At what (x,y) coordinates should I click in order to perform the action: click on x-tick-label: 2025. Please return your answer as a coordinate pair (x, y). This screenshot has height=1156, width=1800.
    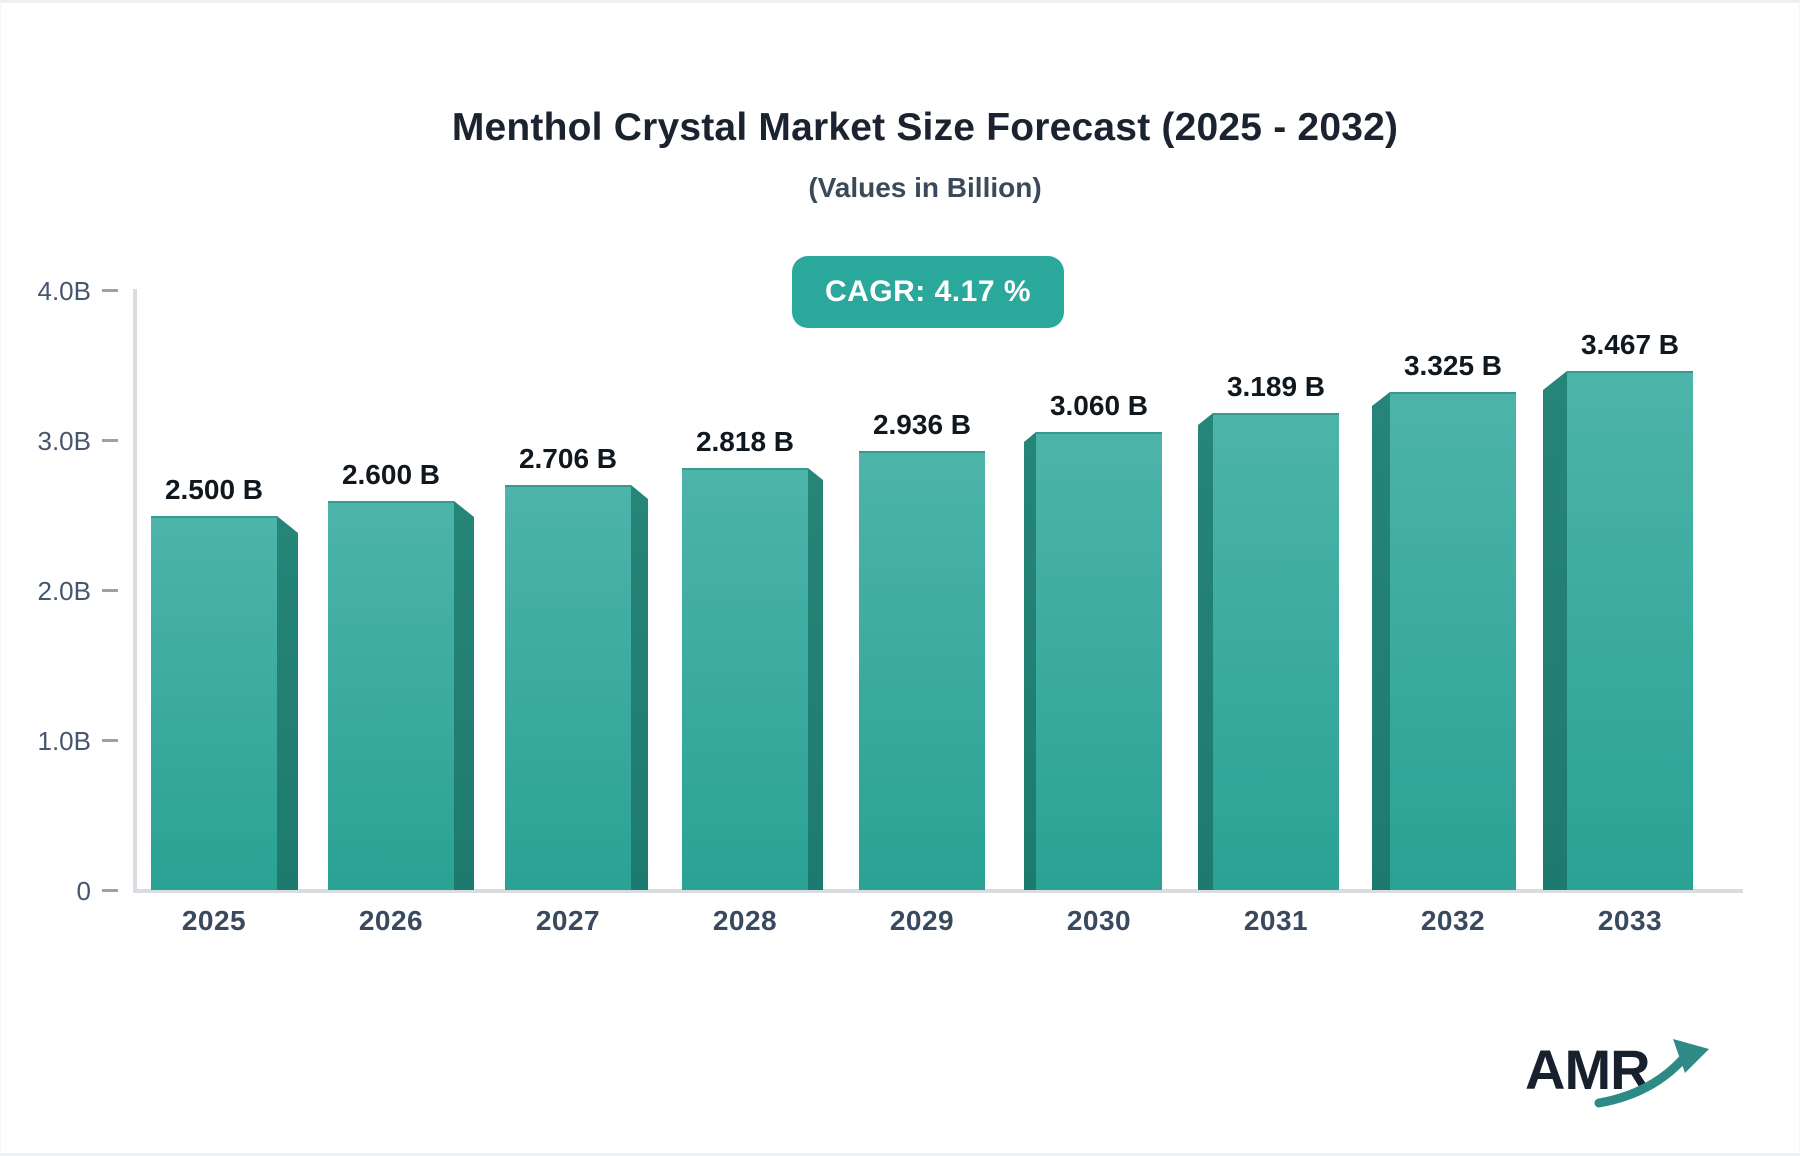
    Looking at the image, I should click on (214, 920).